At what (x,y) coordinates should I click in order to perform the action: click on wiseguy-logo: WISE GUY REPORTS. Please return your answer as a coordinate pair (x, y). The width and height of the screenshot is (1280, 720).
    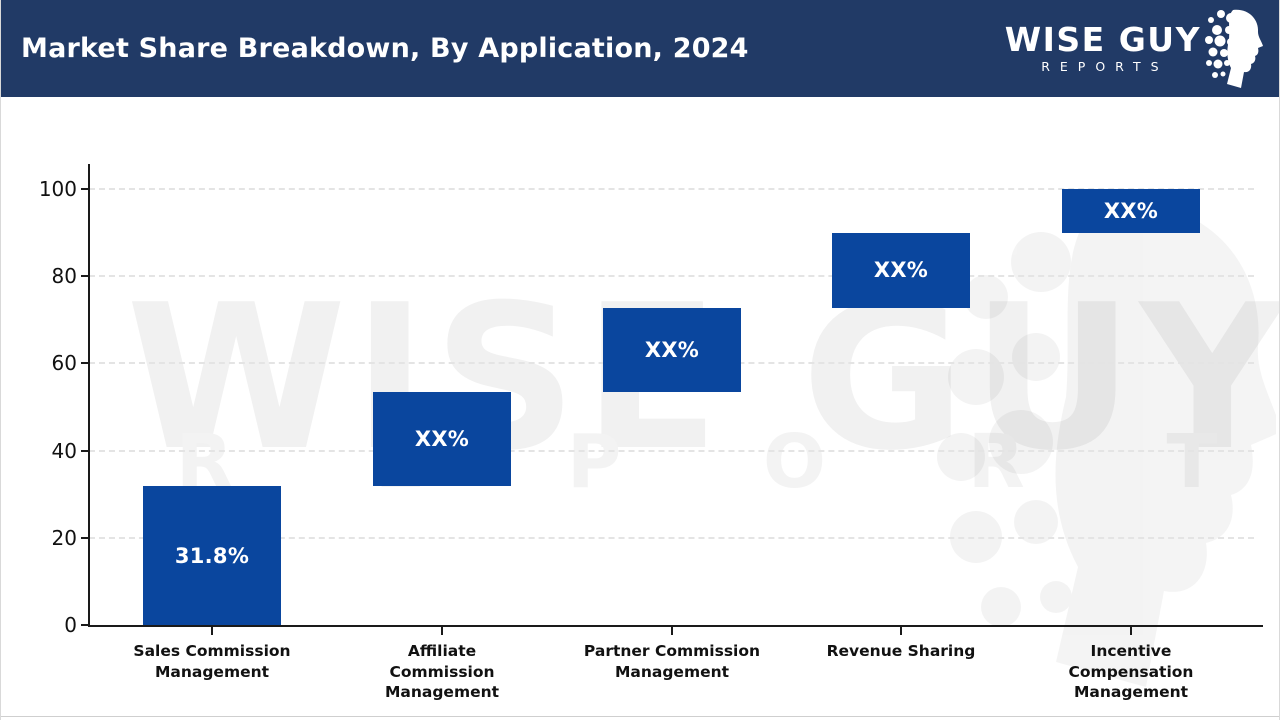
    Looking at the image, I should click on (1141, 49).